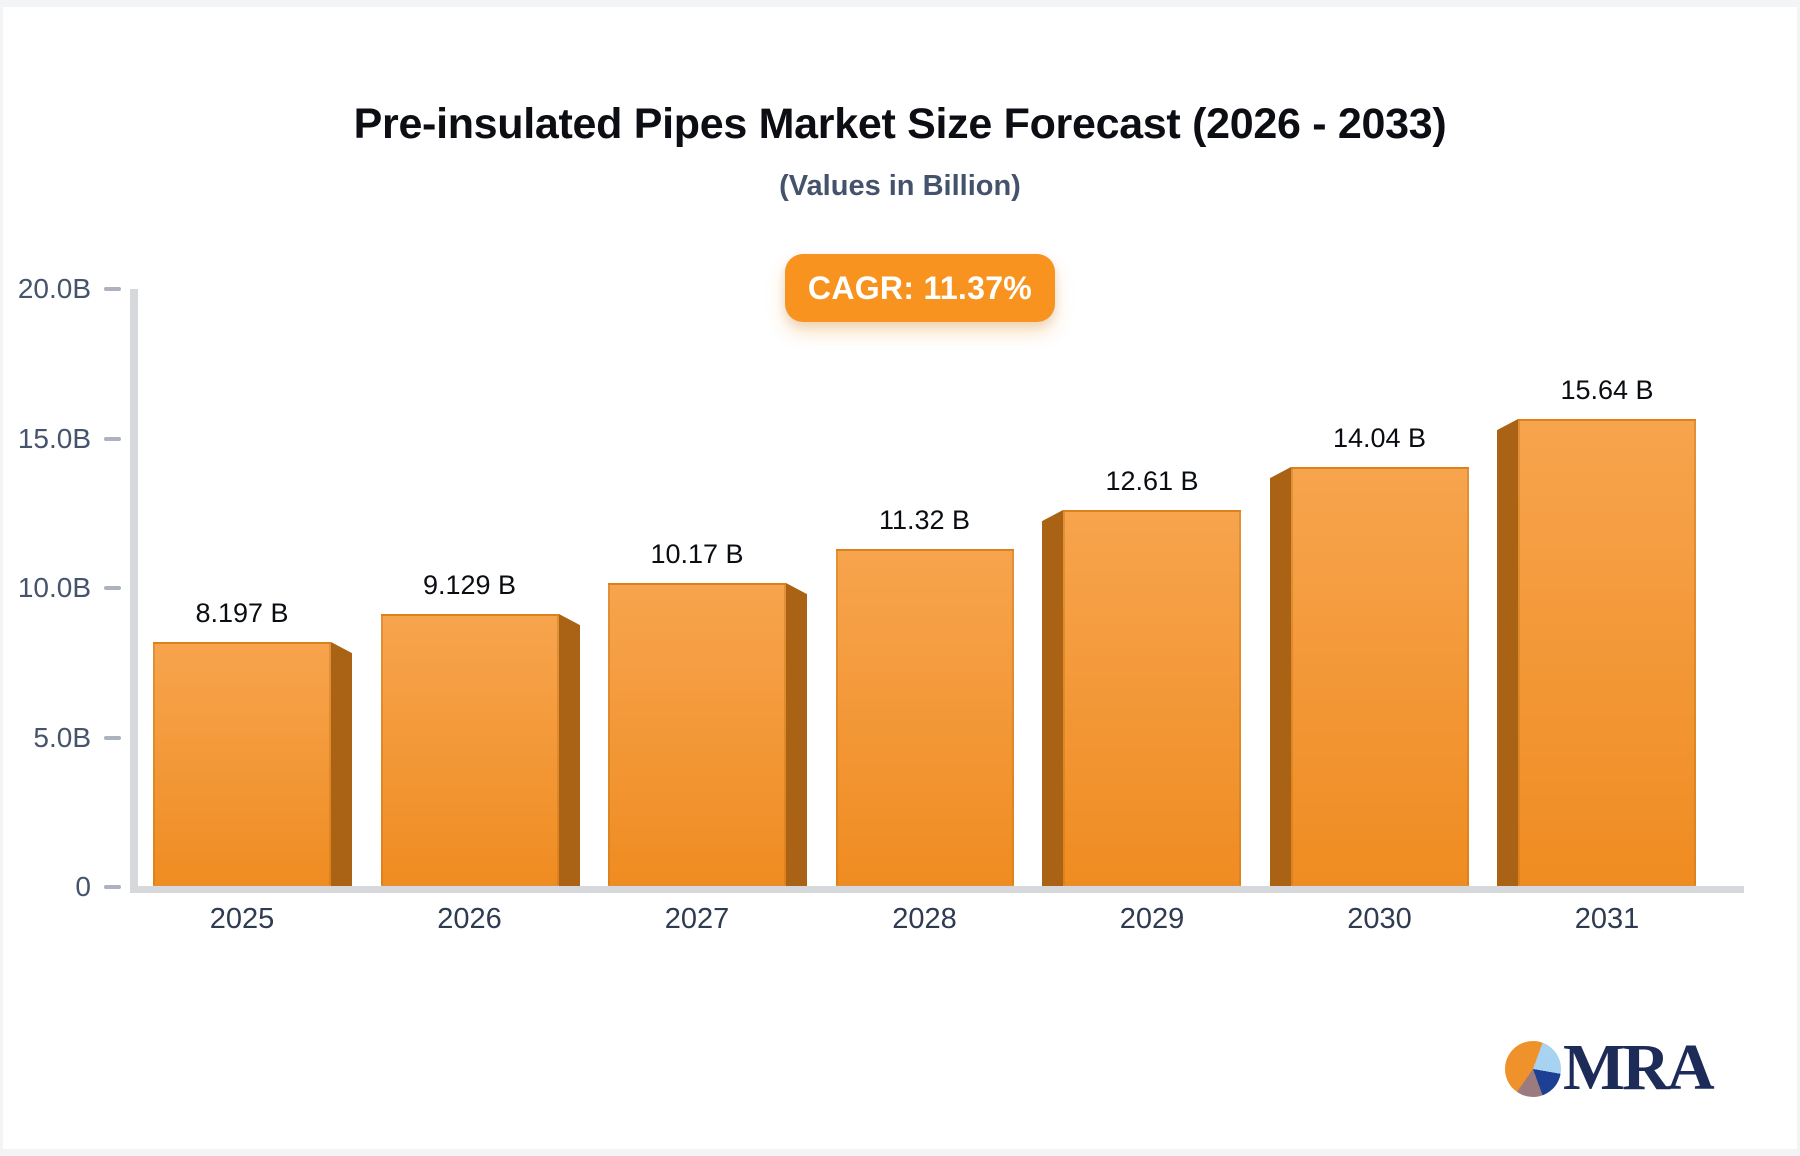 The height and width of the screenshot is (1156, 1800). Describe the element at coordinates (242, 612) in the screenshot. I see `value-label-2025: 8.197 B` at that location.